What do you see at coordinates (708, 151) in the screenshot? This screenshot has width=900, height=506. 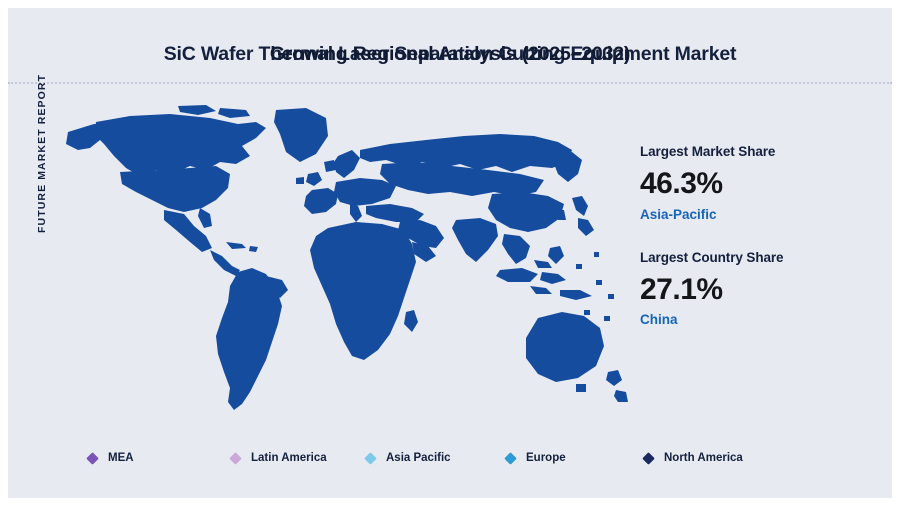 I see `stat-label: Largest Market Share` at bounding box center [708, 151].